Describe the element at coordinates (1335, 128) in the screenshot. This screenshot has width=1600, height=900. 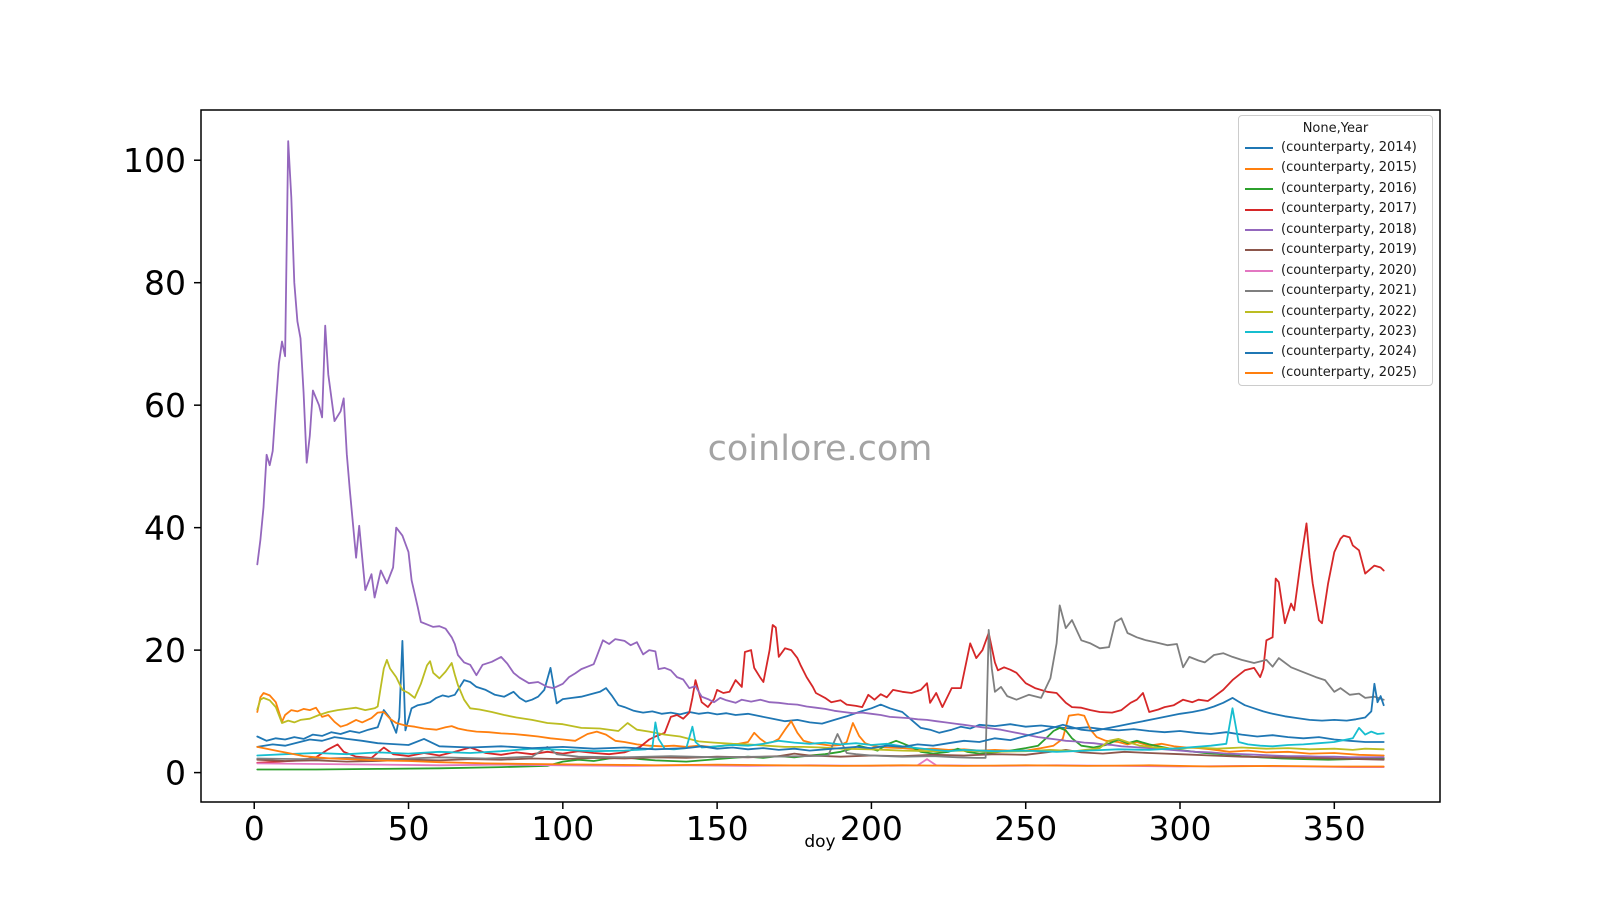
I see `legend-title: None,Year` at that location.